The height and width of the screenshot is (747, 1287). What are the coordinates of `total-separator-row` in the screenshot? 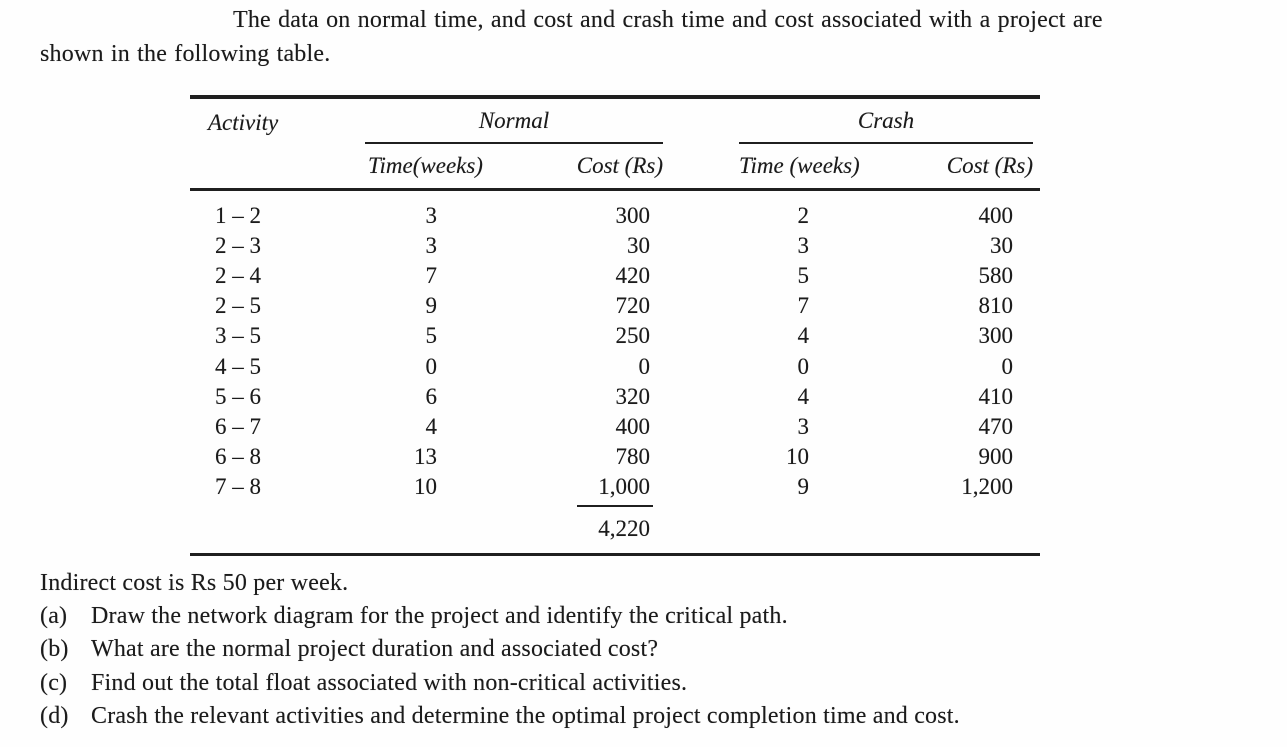 It's located at (615, 506).